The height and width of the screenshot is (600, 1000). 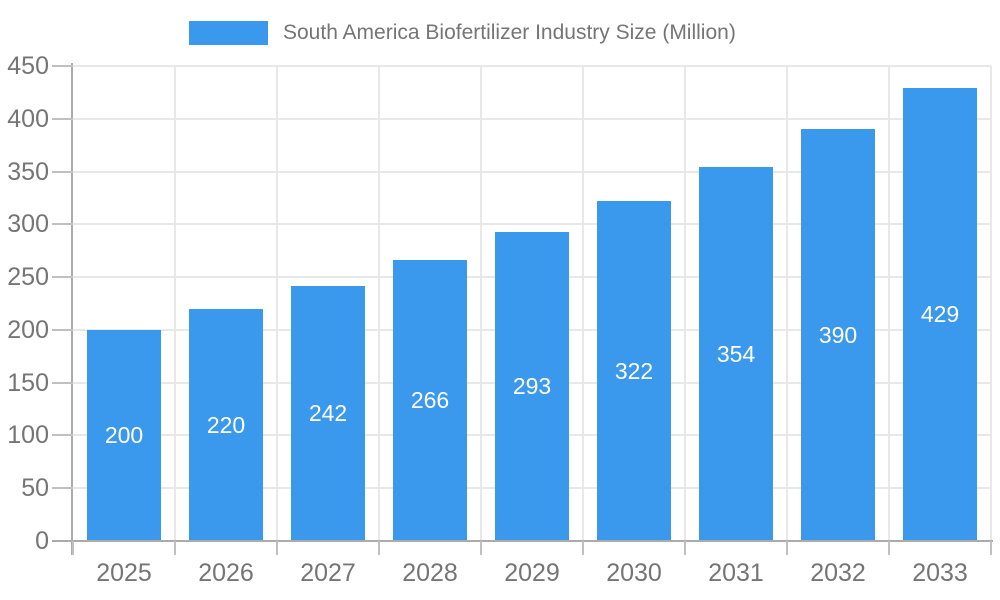 I want to click on y-tick-label: 300, so click(x=28, y=224).